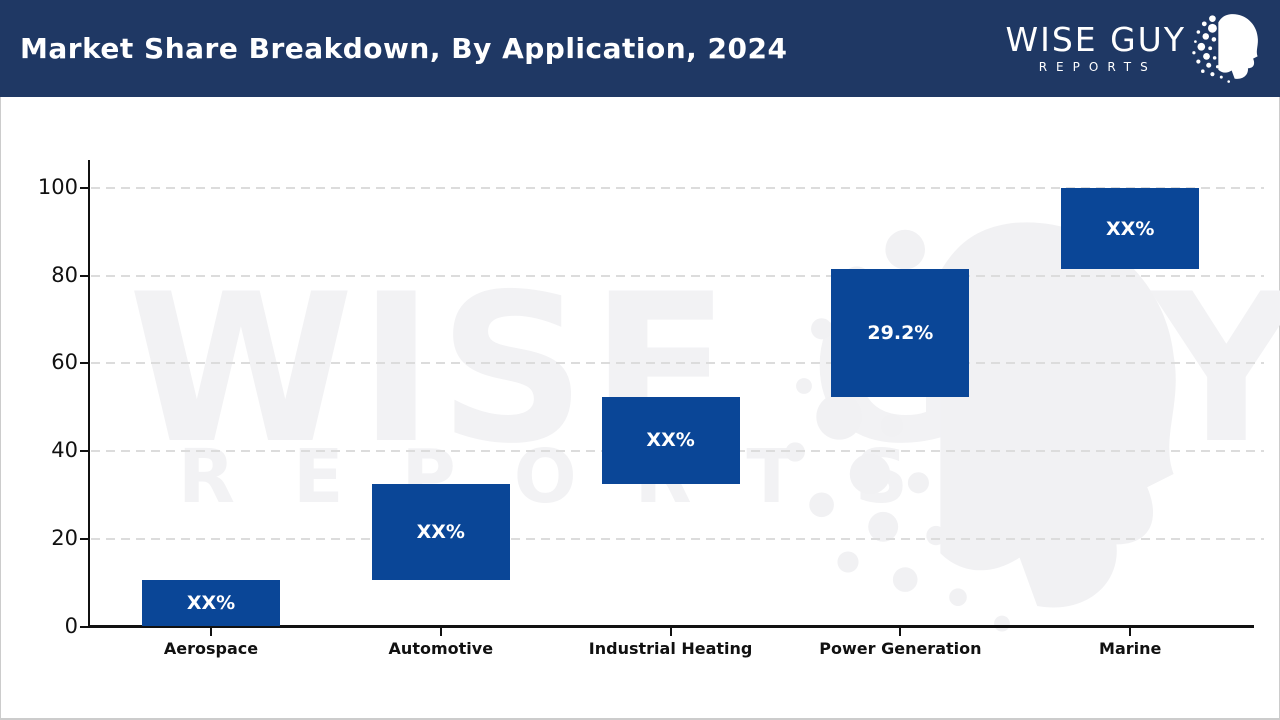  What do you see at coordinates (89, 393) in the screenshot?
I see `y-axis` at bounding box center [89, 393].